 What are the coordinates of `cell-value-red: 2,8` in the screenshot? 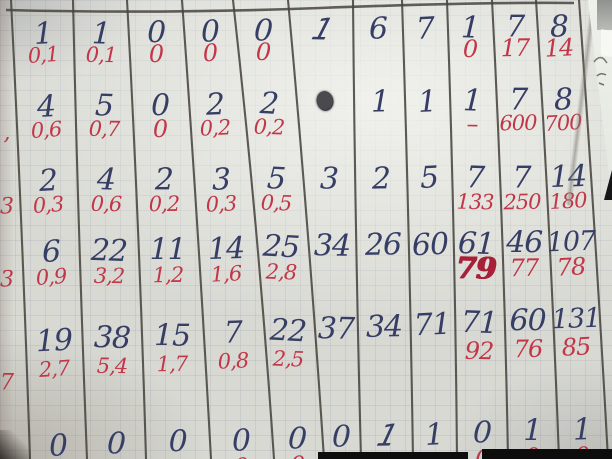 It's located at (281, 272).